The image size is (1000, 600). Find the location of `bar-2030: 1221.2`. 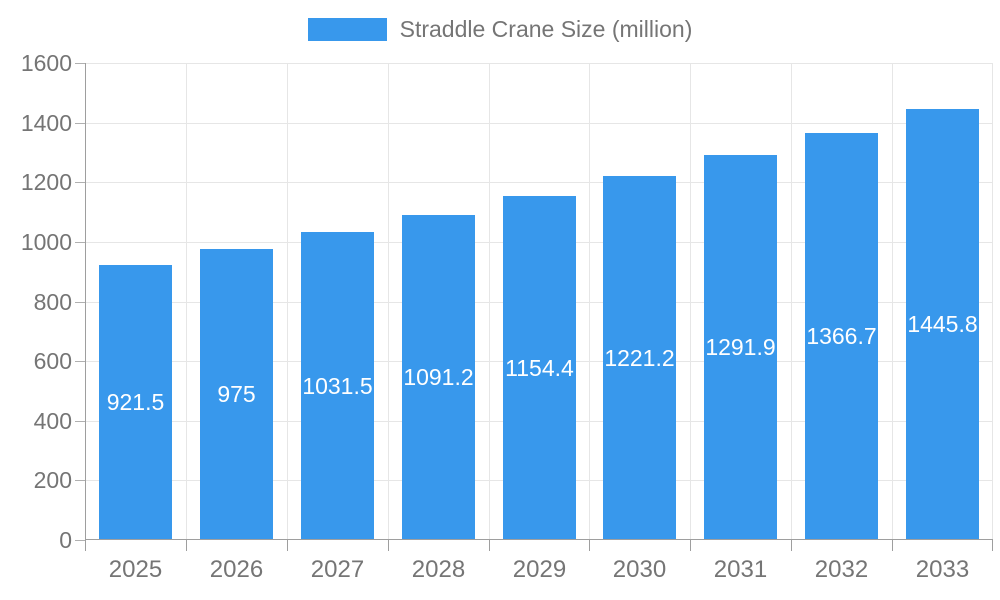

bar-2030: 1221.2 is located at coordinates (639, 358).